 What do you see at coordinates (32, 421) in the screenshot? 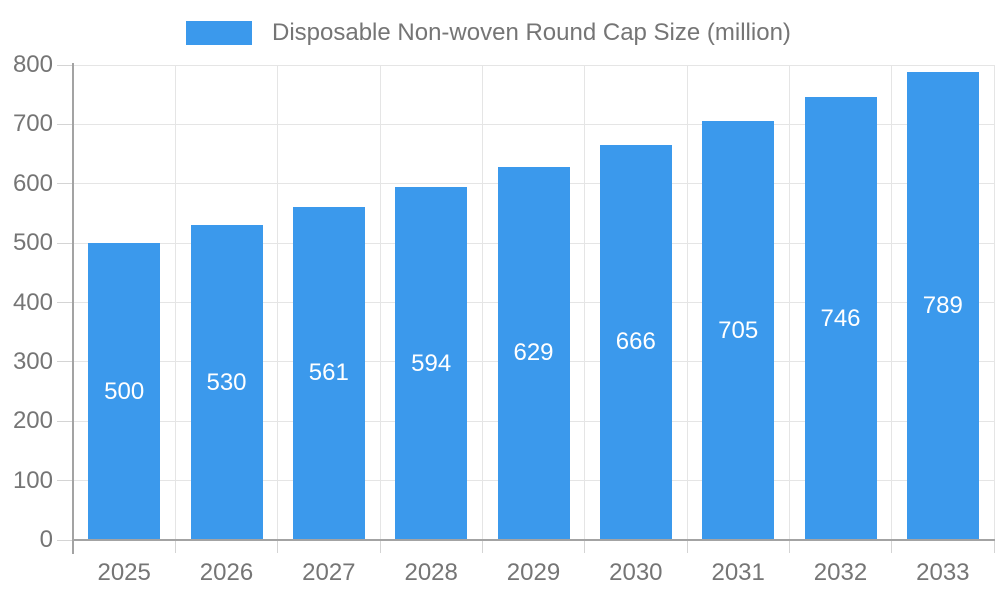
I see `y-axis-label: 200` at bounding box center [32, 421].